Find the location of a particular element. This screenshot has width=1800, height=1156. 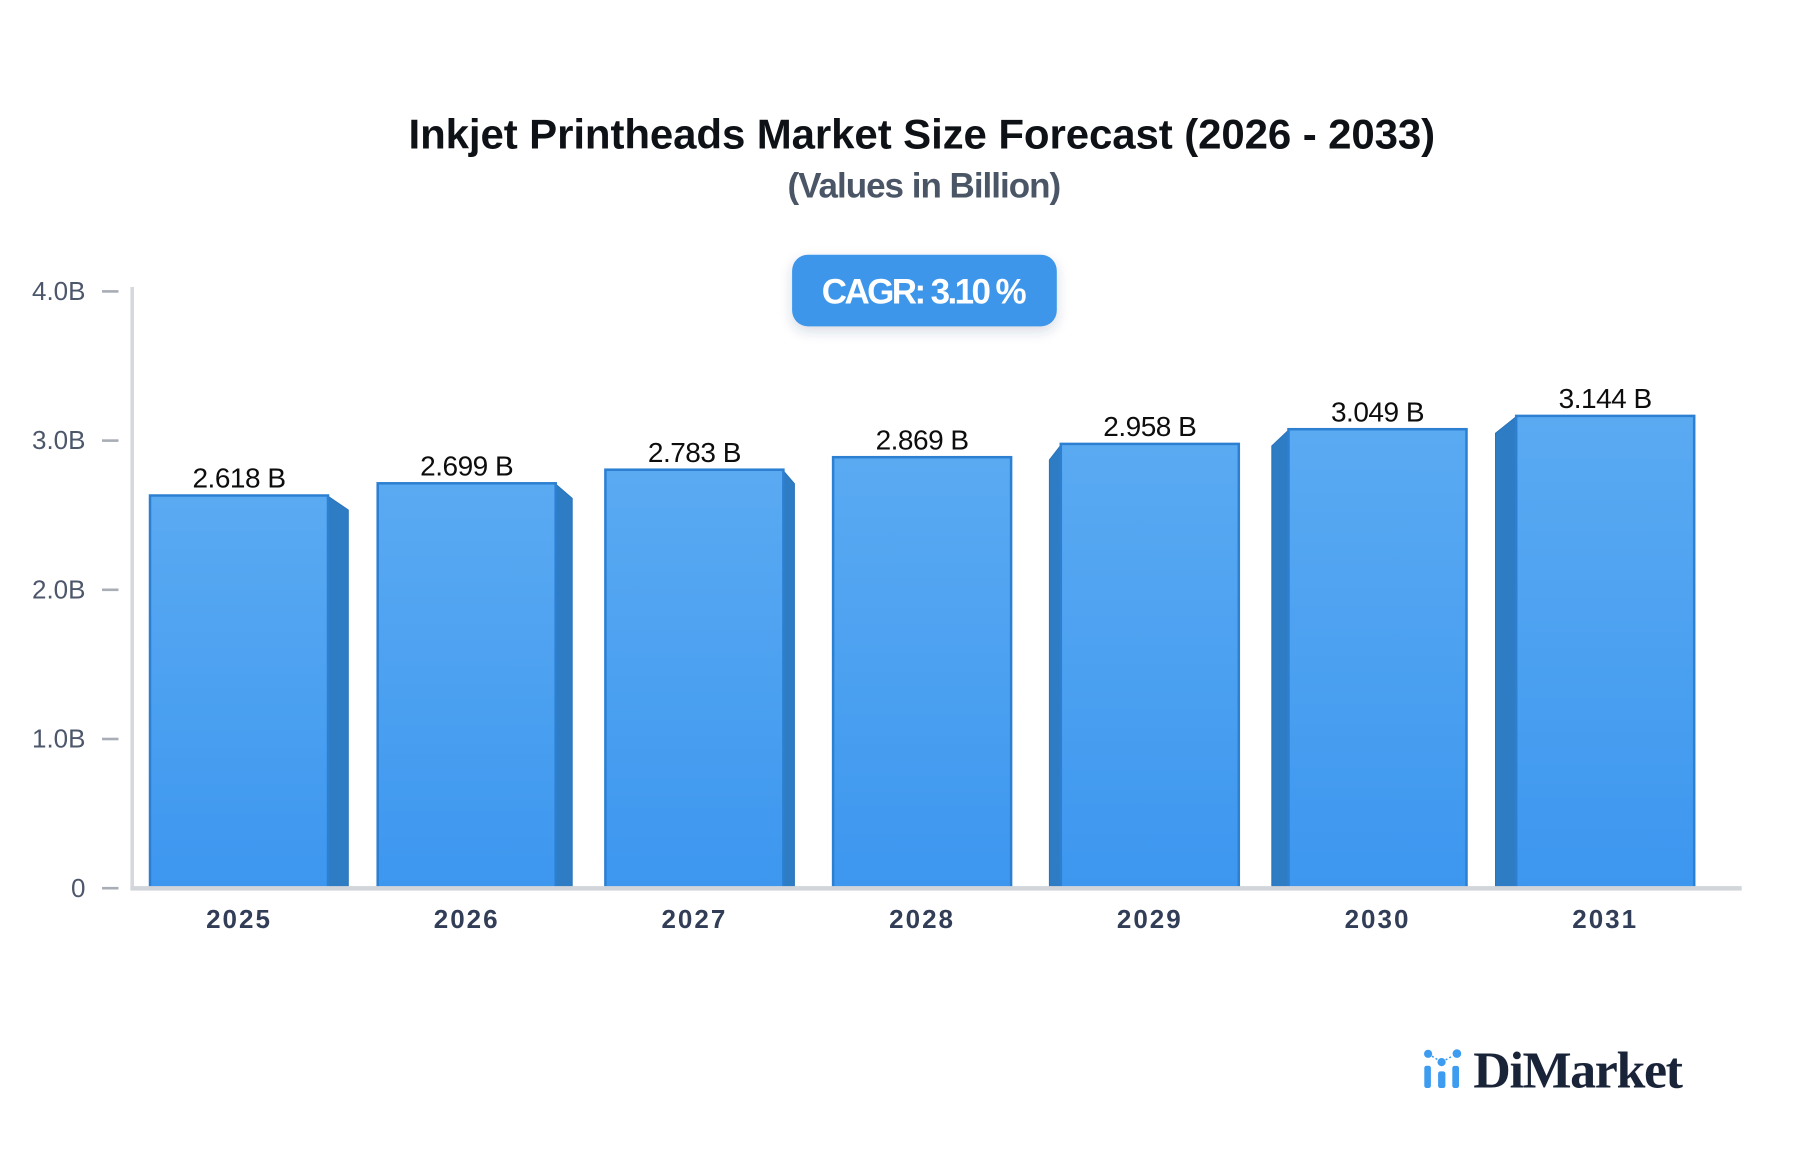

svg-text: DiMarket is located at coordinates (1578, 1071).